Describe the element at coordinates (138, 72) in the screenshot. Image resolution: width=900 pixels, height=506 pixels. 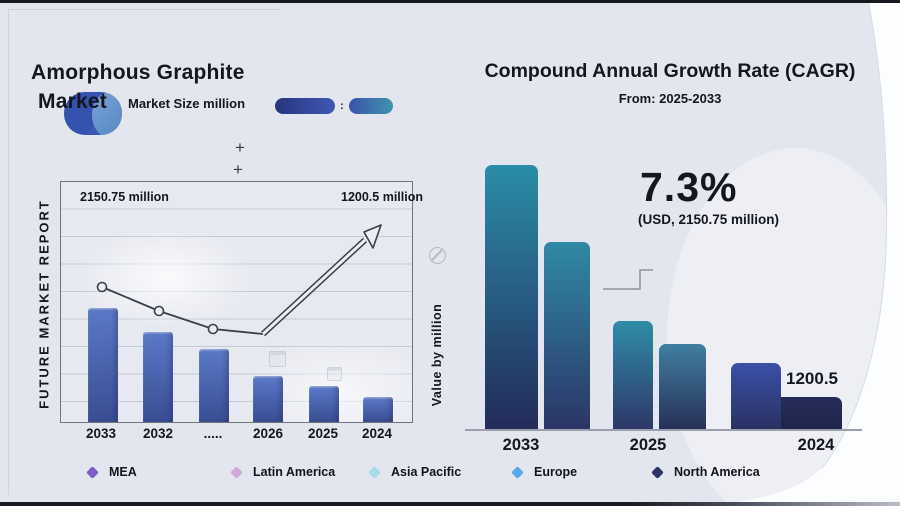
I see `page-title-line1: Amorphous Graphite` at that location.